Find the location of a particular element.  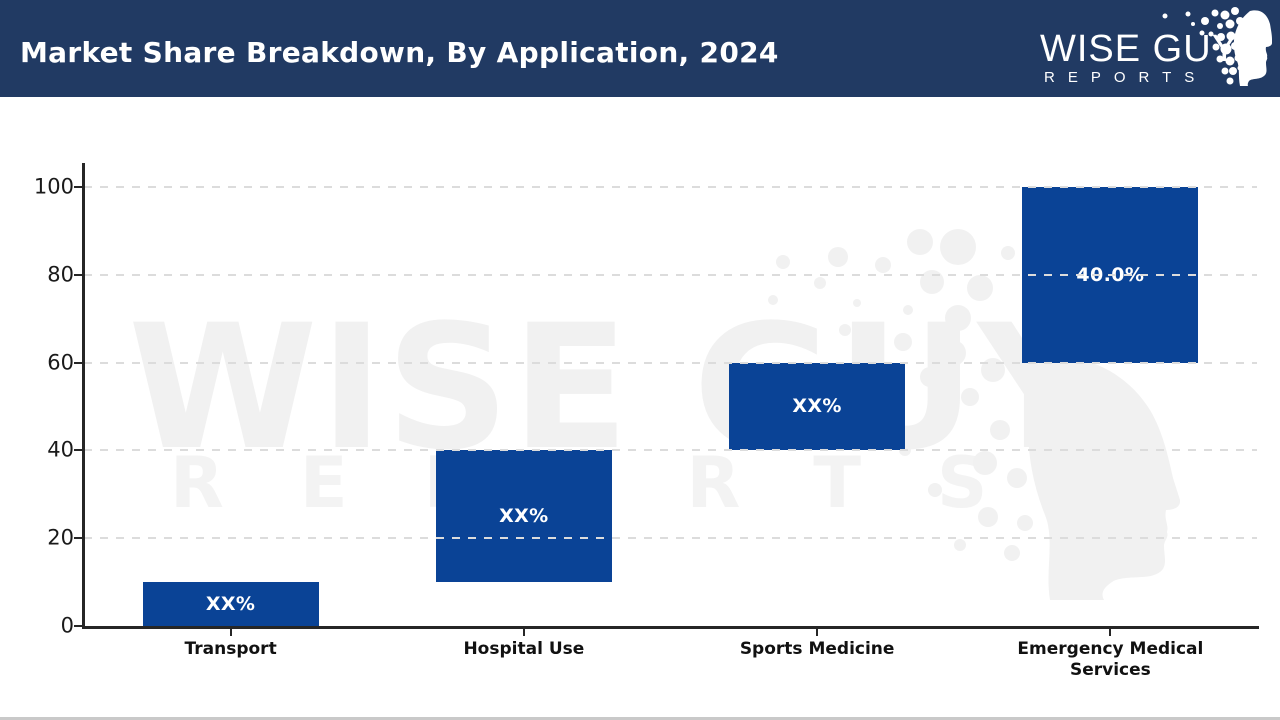

y-tick-label-100: 100 is located at coordinates (53, 186).